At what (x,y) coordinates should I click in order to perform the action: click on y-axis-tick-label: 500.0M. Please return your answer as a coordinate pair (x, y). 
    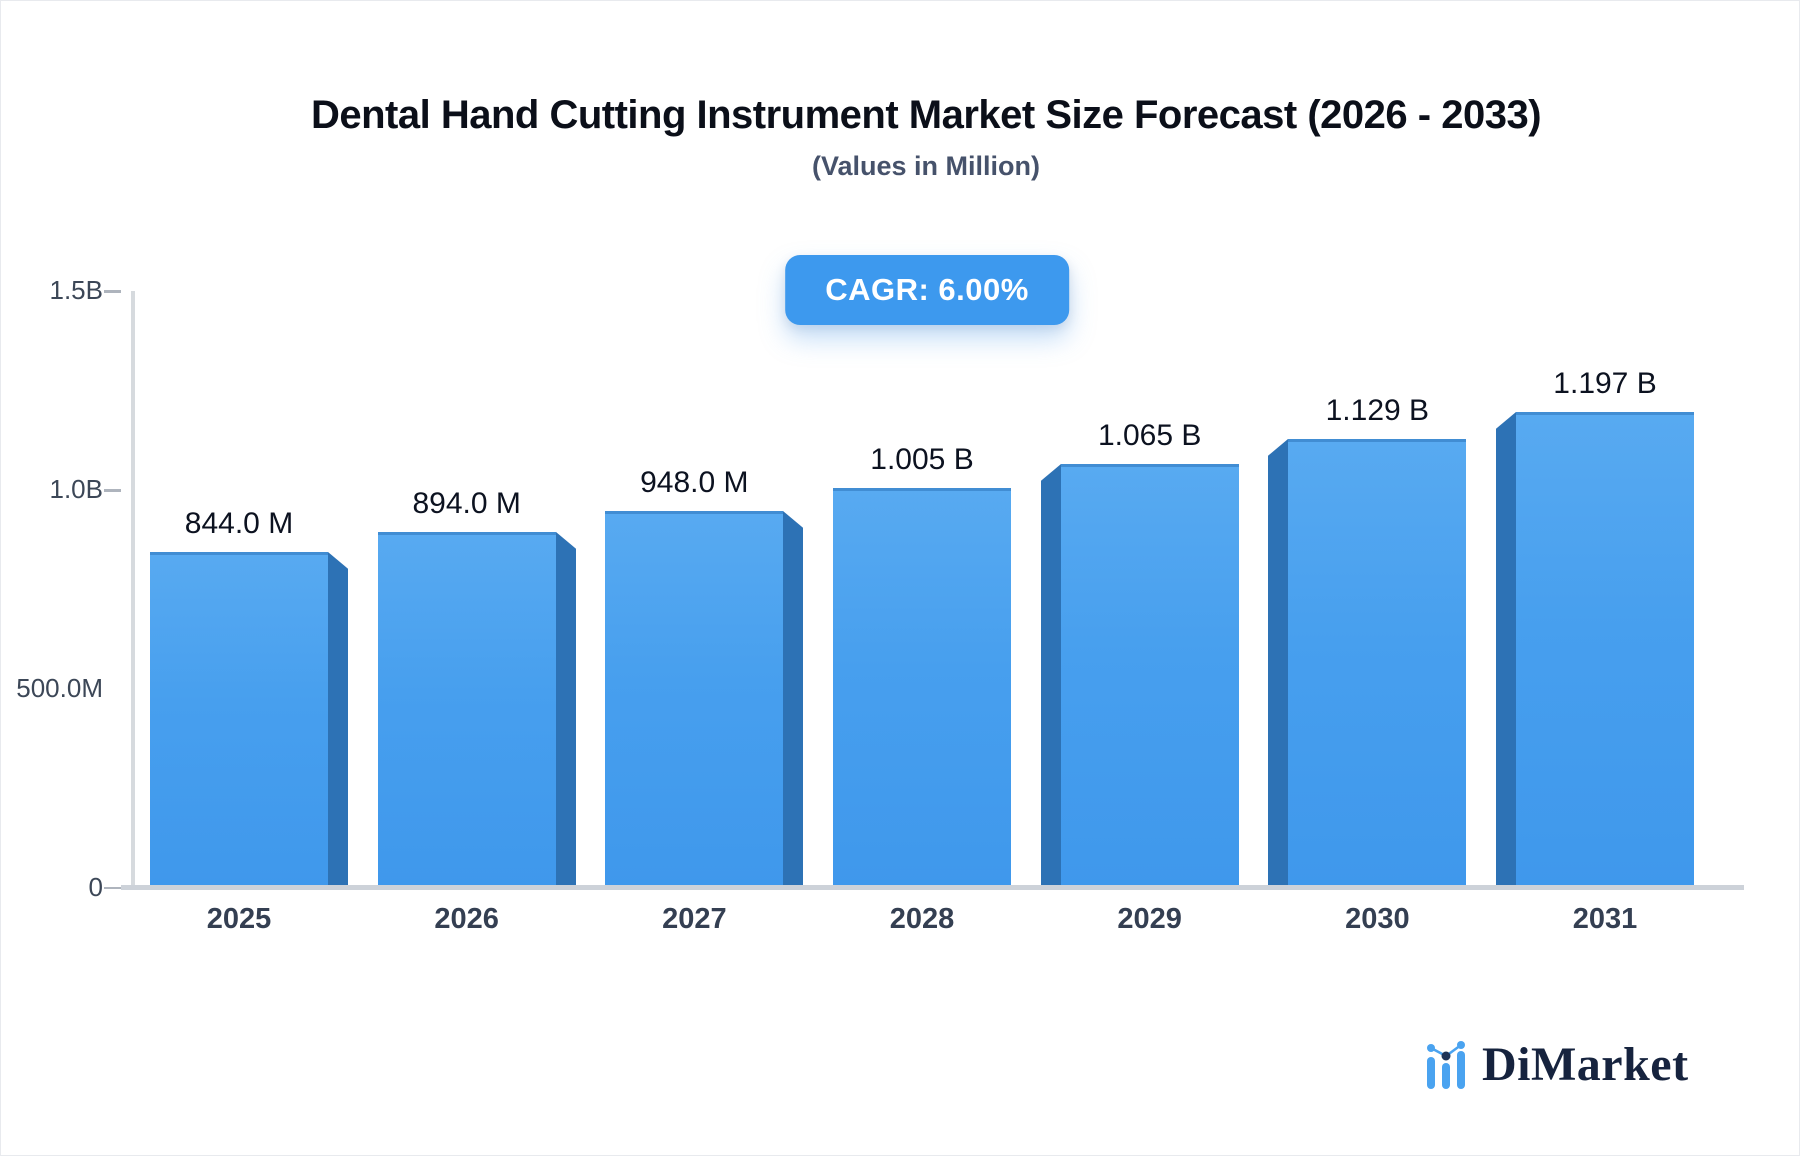
    Looking at the image, I should click on (59, 688).